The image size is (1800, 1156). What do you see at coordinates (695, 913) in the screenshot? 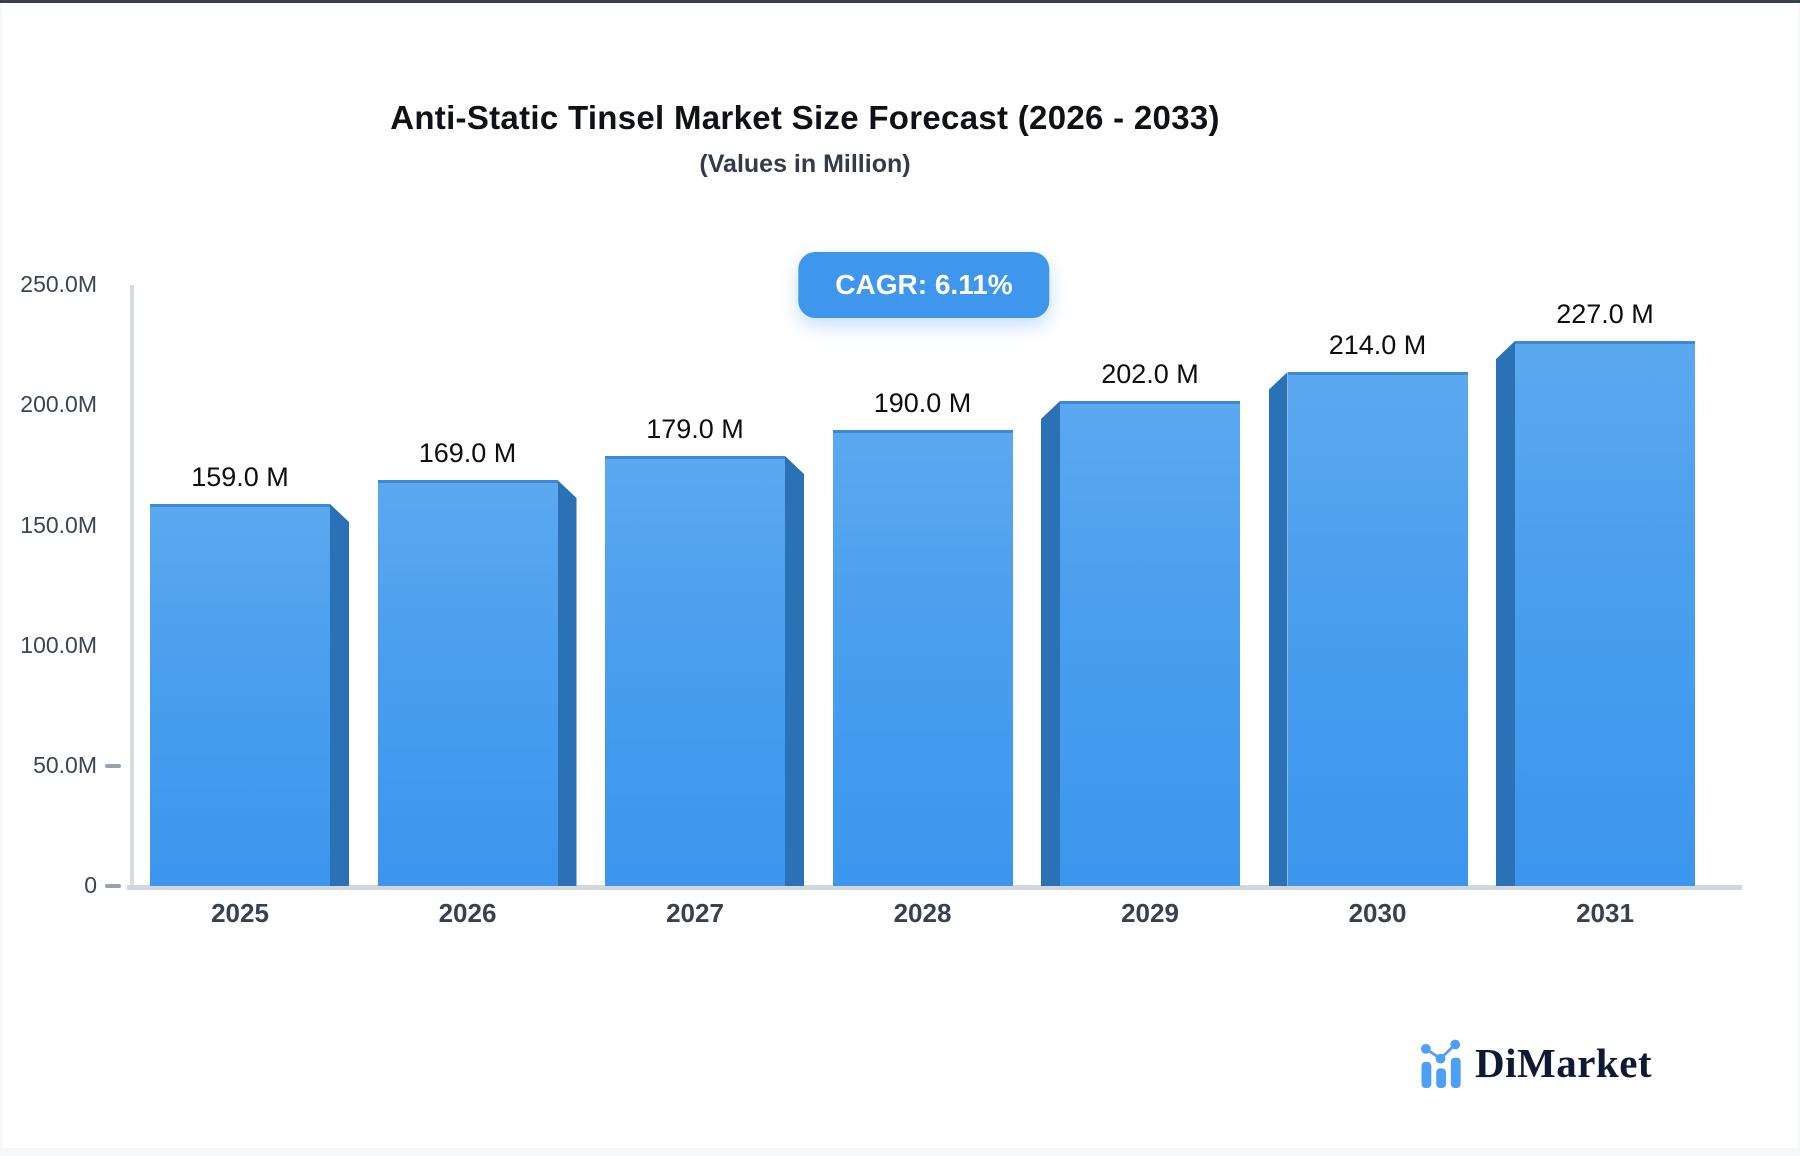
I see `x-category-label: 2027` at bounding box center [695, 913].